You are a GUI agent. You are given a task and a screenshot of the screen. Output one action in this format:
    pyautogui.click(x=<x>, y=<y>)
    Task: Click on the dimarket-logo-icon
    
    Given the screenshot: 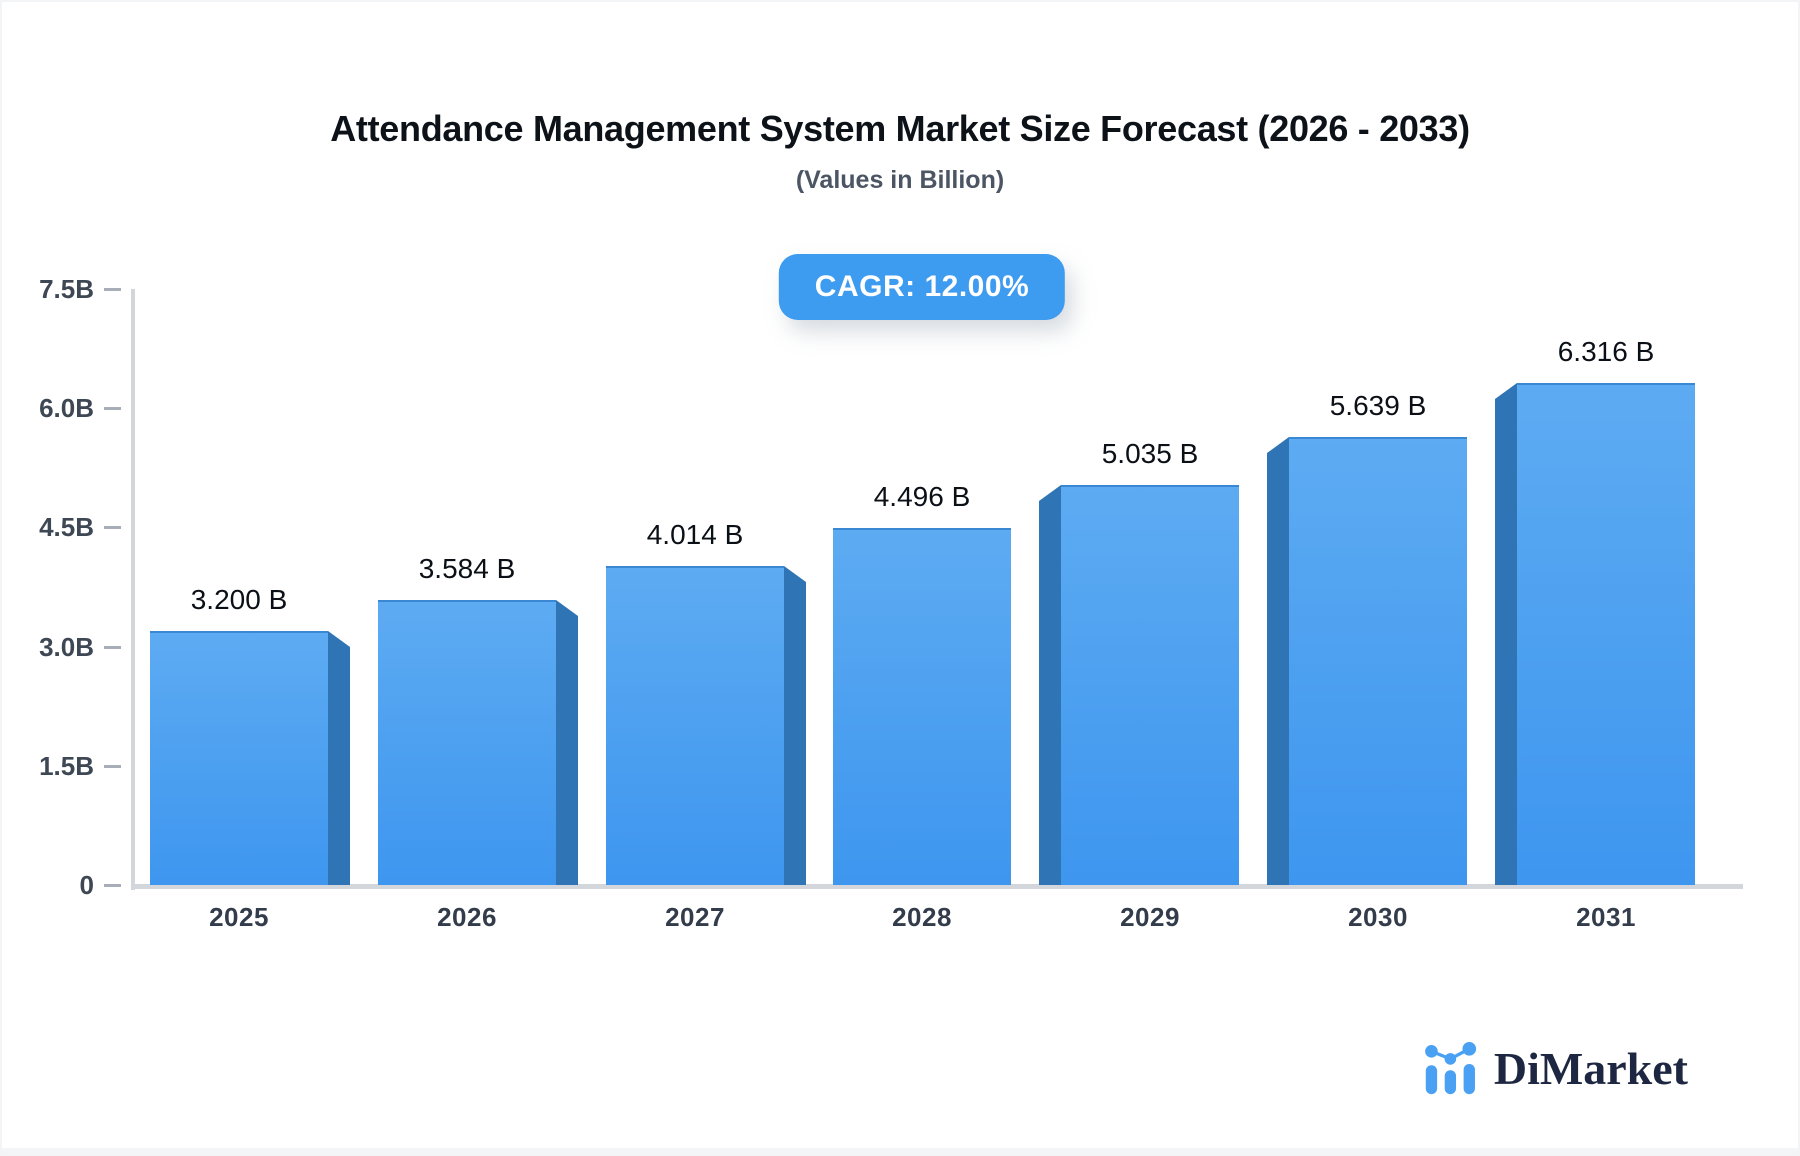 What is the action you would take?
    pyautogui.click(x=1450, y=1068)
    